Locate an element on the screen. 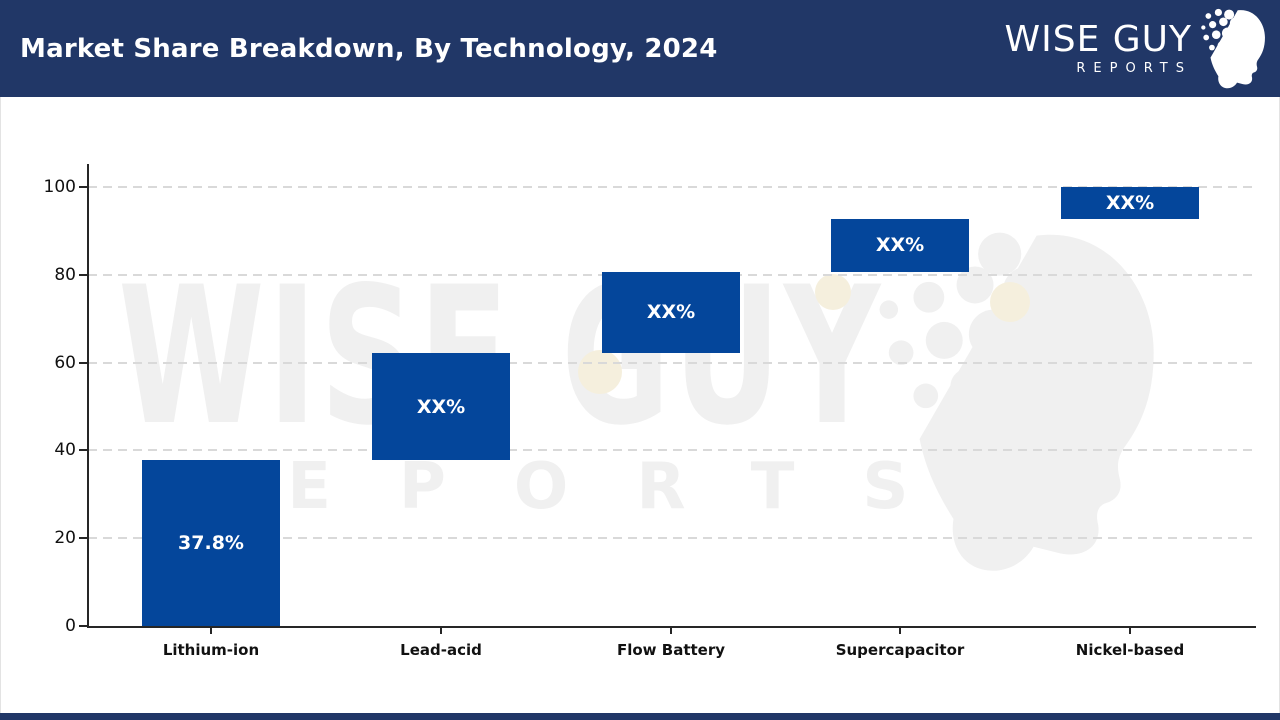 This screenshot has width=1280, height=720. footer-bar is located at coordinates (640, 716).